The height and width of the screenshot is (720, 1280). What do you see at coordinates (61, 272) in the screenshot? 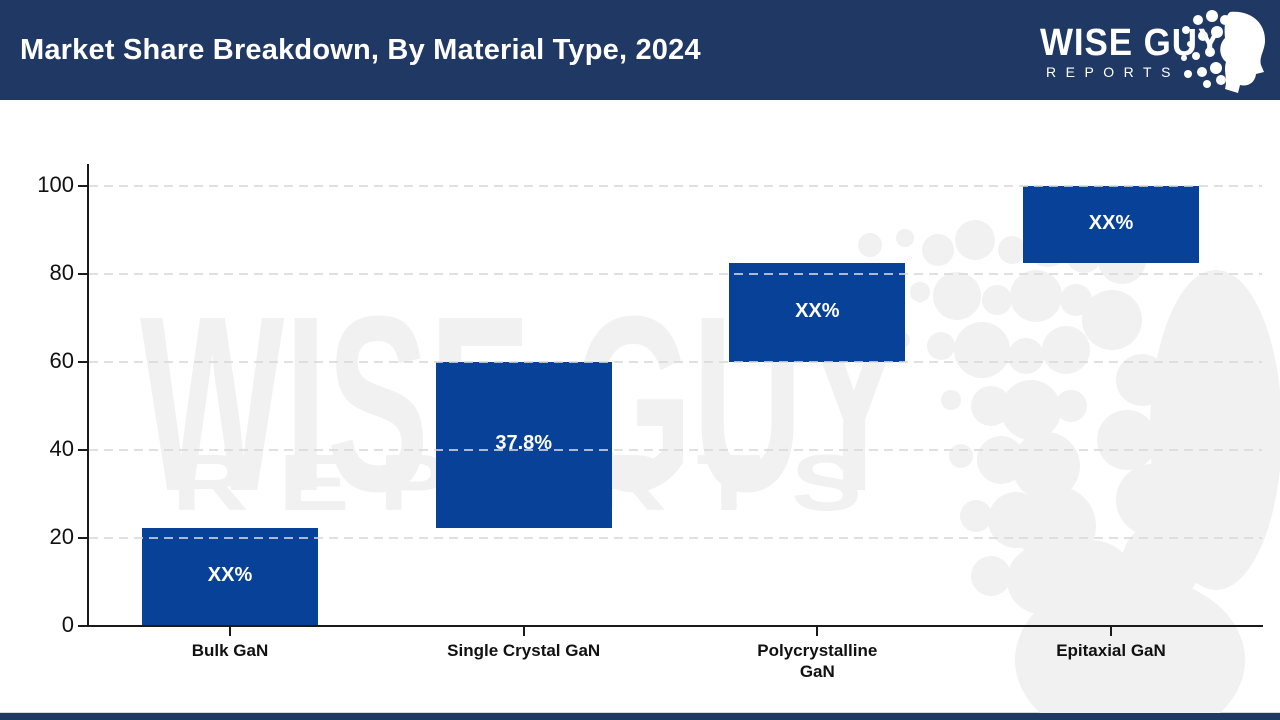
I see `y-axis-label: 80` at bounding box center [61, 272].